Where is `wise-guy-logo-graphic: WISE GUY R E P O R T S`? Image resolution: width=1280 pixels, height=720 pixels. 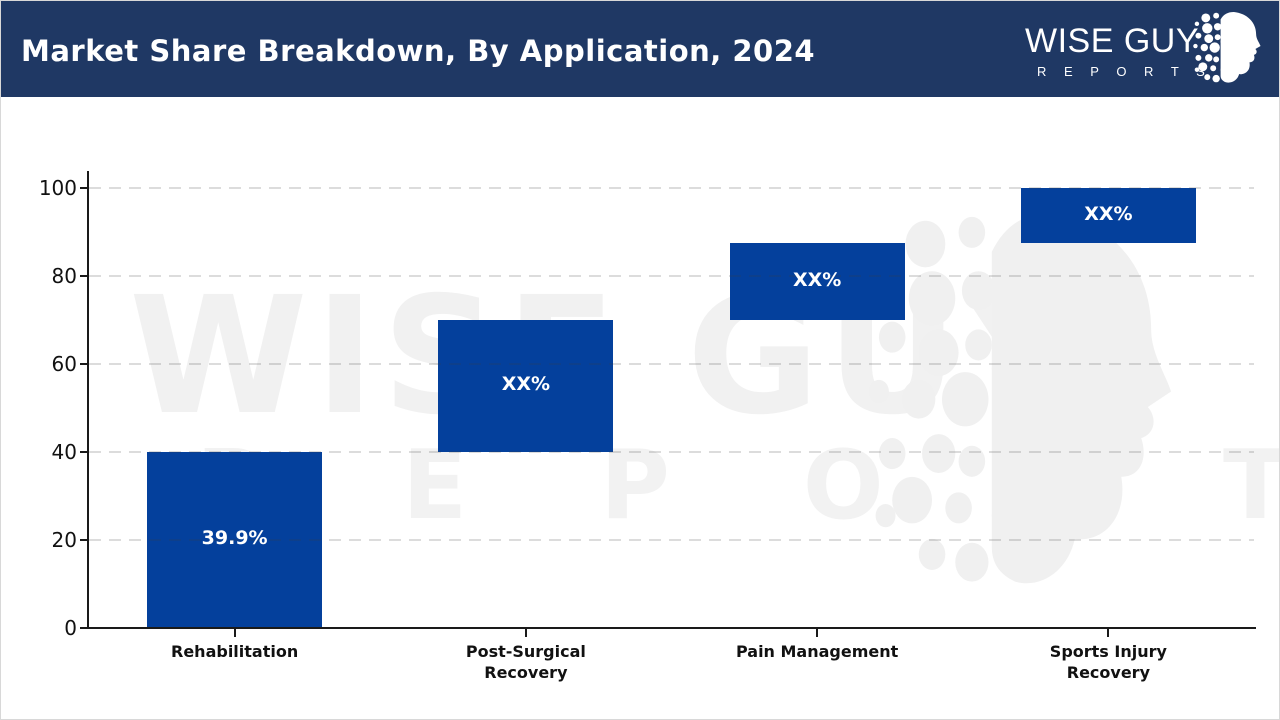
wise-guy-logo-graphic: WISE GUY R E P O R T S is located at coordinates (1143, 47).